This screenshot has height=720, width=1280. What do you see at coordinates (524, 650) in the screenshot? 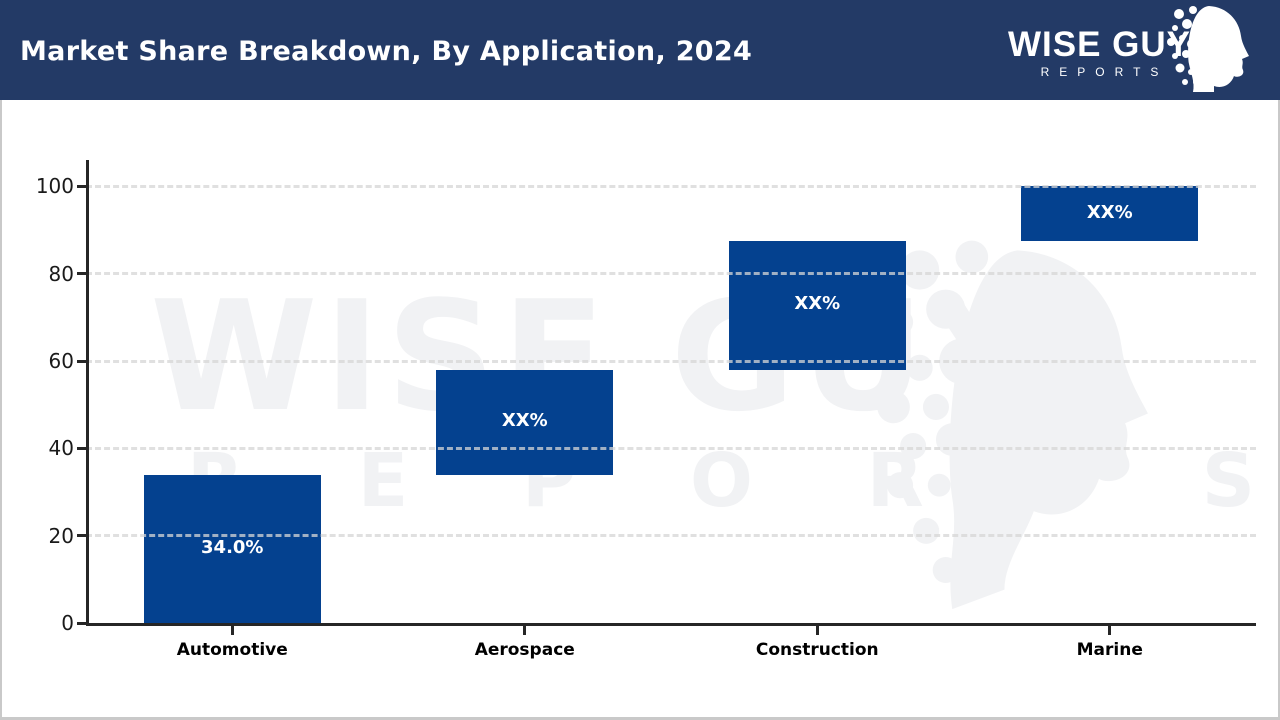
I see `x-tick-label-aerospace: Aerospace` at bounding box center [524, 650].